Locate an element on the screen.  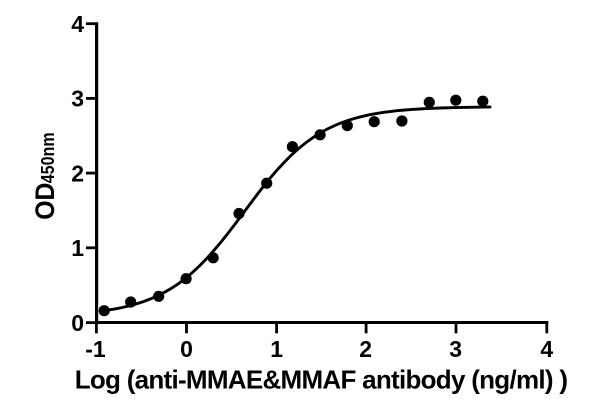
svg-text:Log (anti-MMAE&MMAF antibody (: Log (anti-MMAE&MMAF antibody (ng/ml) ) is located at coordinates (321, 380).